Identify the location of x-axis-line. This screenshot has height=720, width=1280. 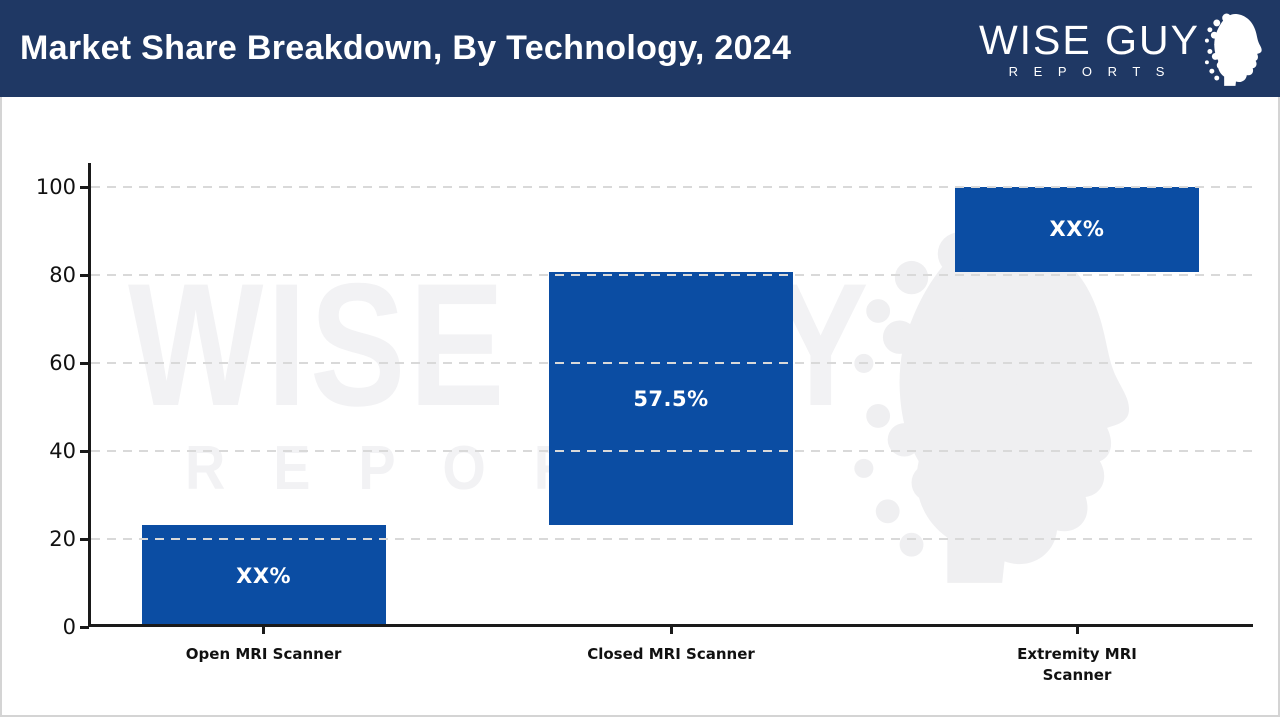
(670, 625).